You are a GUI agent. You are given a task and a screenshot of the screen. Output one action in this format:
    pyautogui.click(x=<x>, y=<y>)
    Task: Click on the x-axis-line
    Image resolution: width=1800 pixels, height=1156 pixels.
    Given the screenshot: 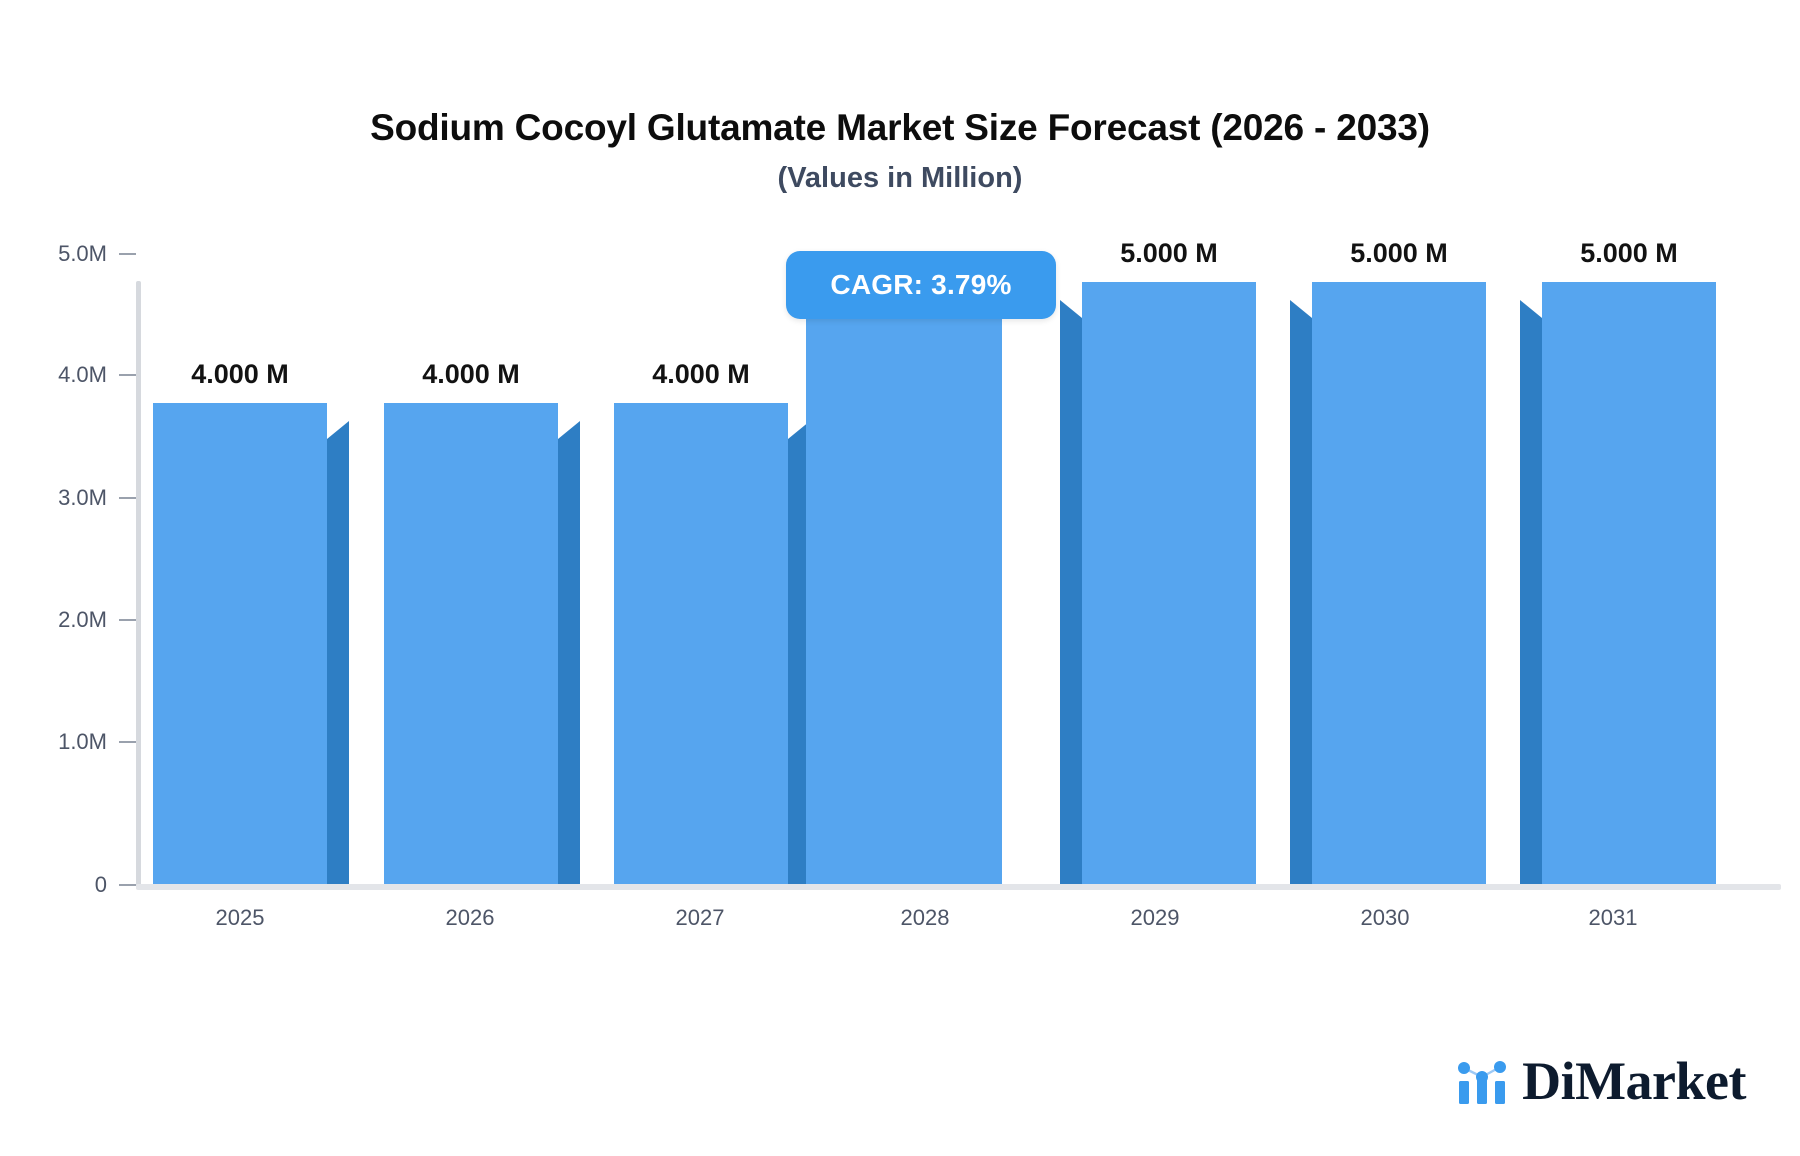 What is the action you would take?
    pyautogui.click(x=958, y=887)
    